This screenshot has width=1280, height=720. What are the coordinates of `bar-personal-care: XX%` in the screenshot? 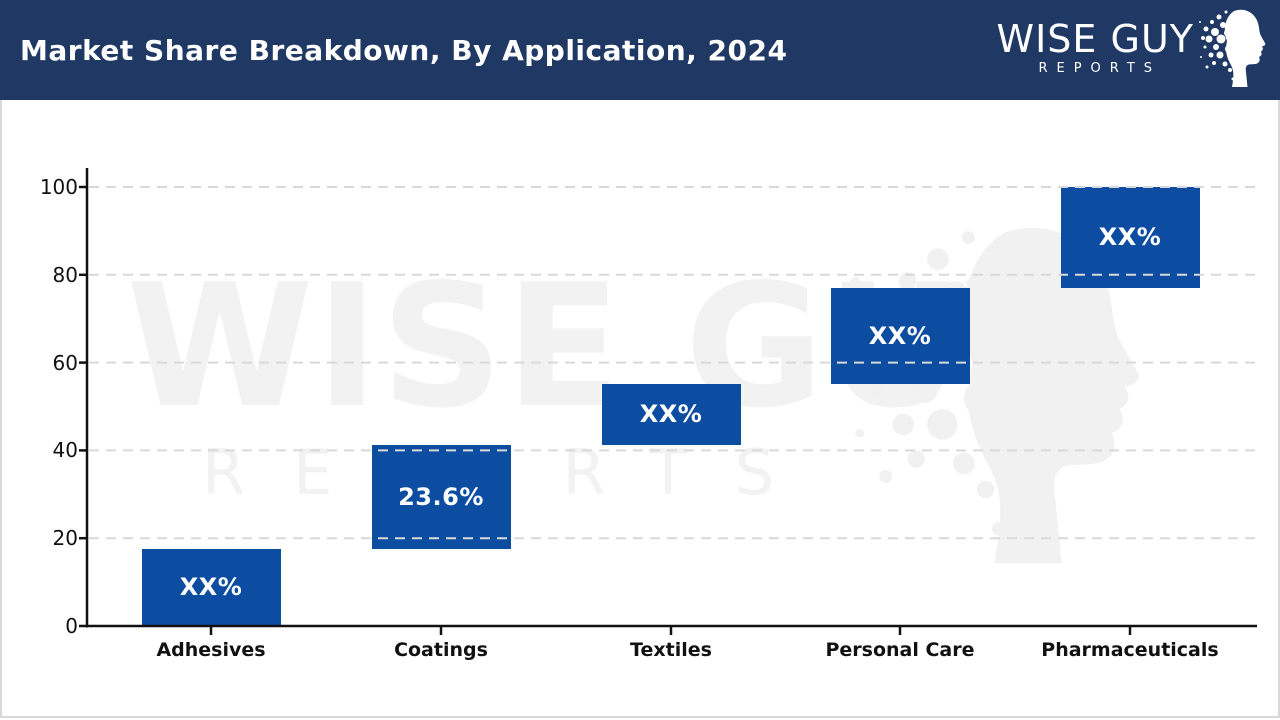 It's located at (900, 335).